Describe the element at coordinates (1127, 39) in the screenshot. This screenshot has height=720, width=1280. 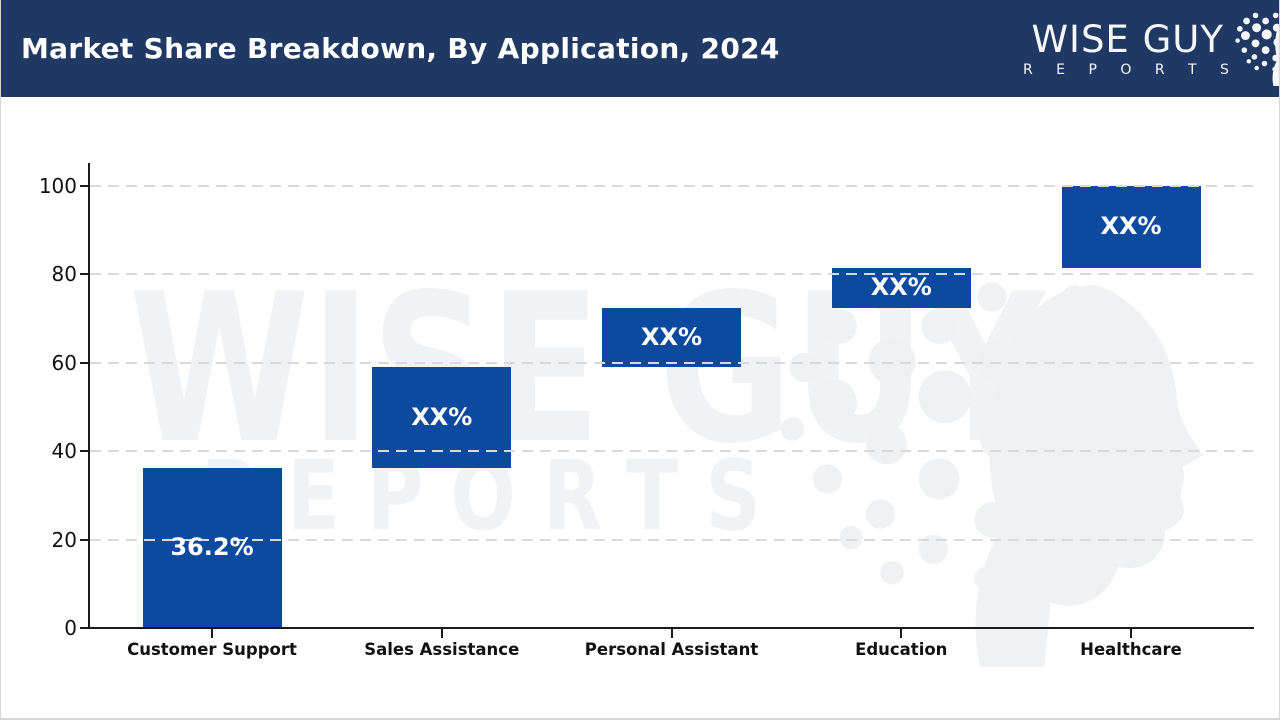
I see `logo-wordmark: WISE GUY` at that location.